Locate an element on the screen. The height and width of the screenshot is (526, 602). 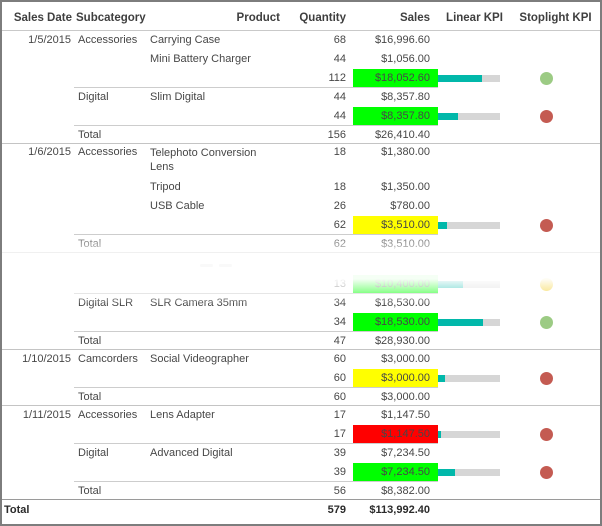
table-row: 17 $1,147.50 is located at coordinates (301, 434).